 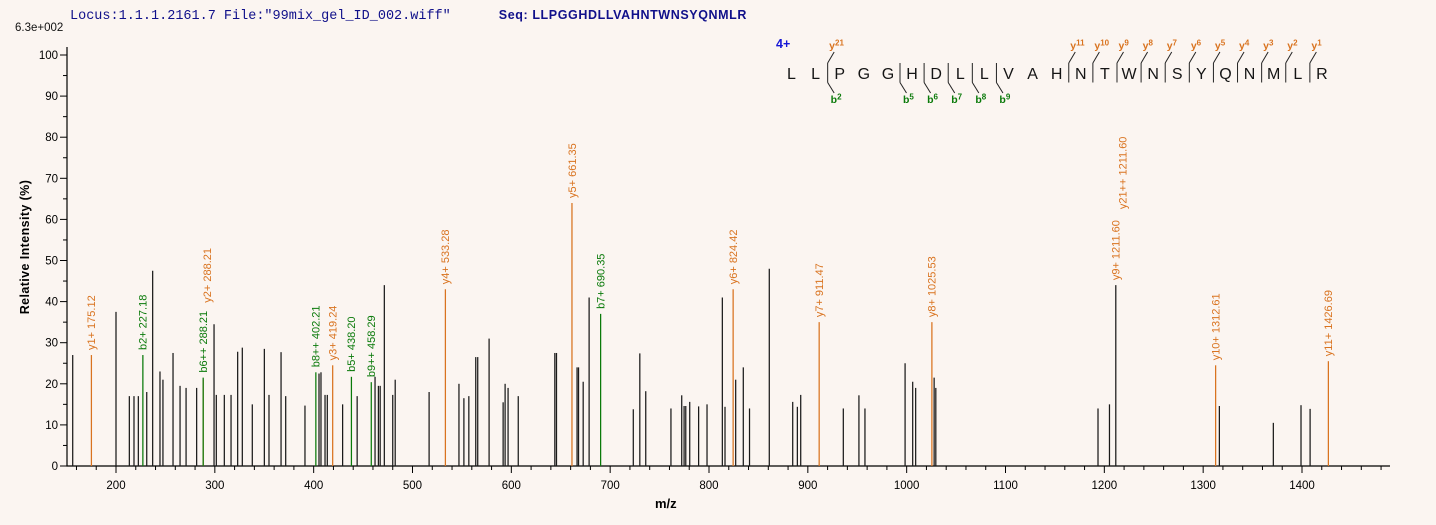 What do you see at coordinates (908, 100) in the screenshot?
I see `b-ion-label: b5` at bounding box center [908, 100].